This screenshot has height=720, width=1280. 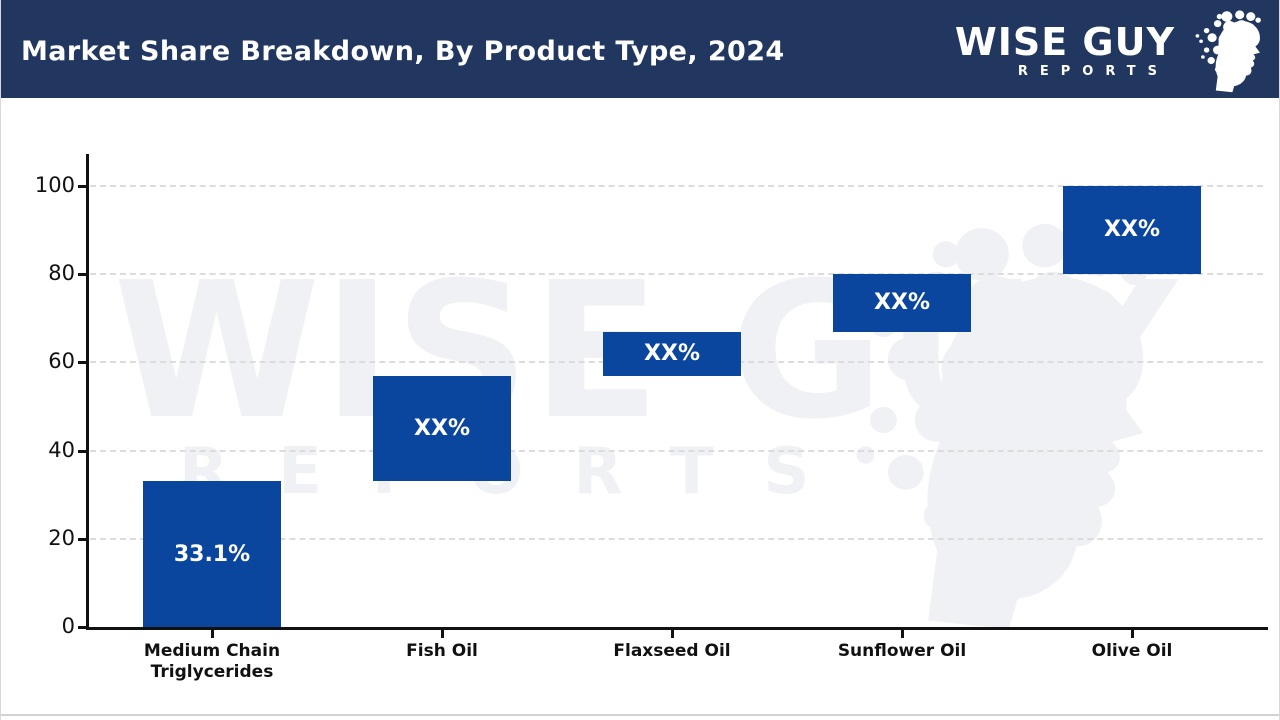 What do you see at coordinates (61, 273) in the screenshot?
I see `y-tick-label: 80` at bounding box center [61, 273].